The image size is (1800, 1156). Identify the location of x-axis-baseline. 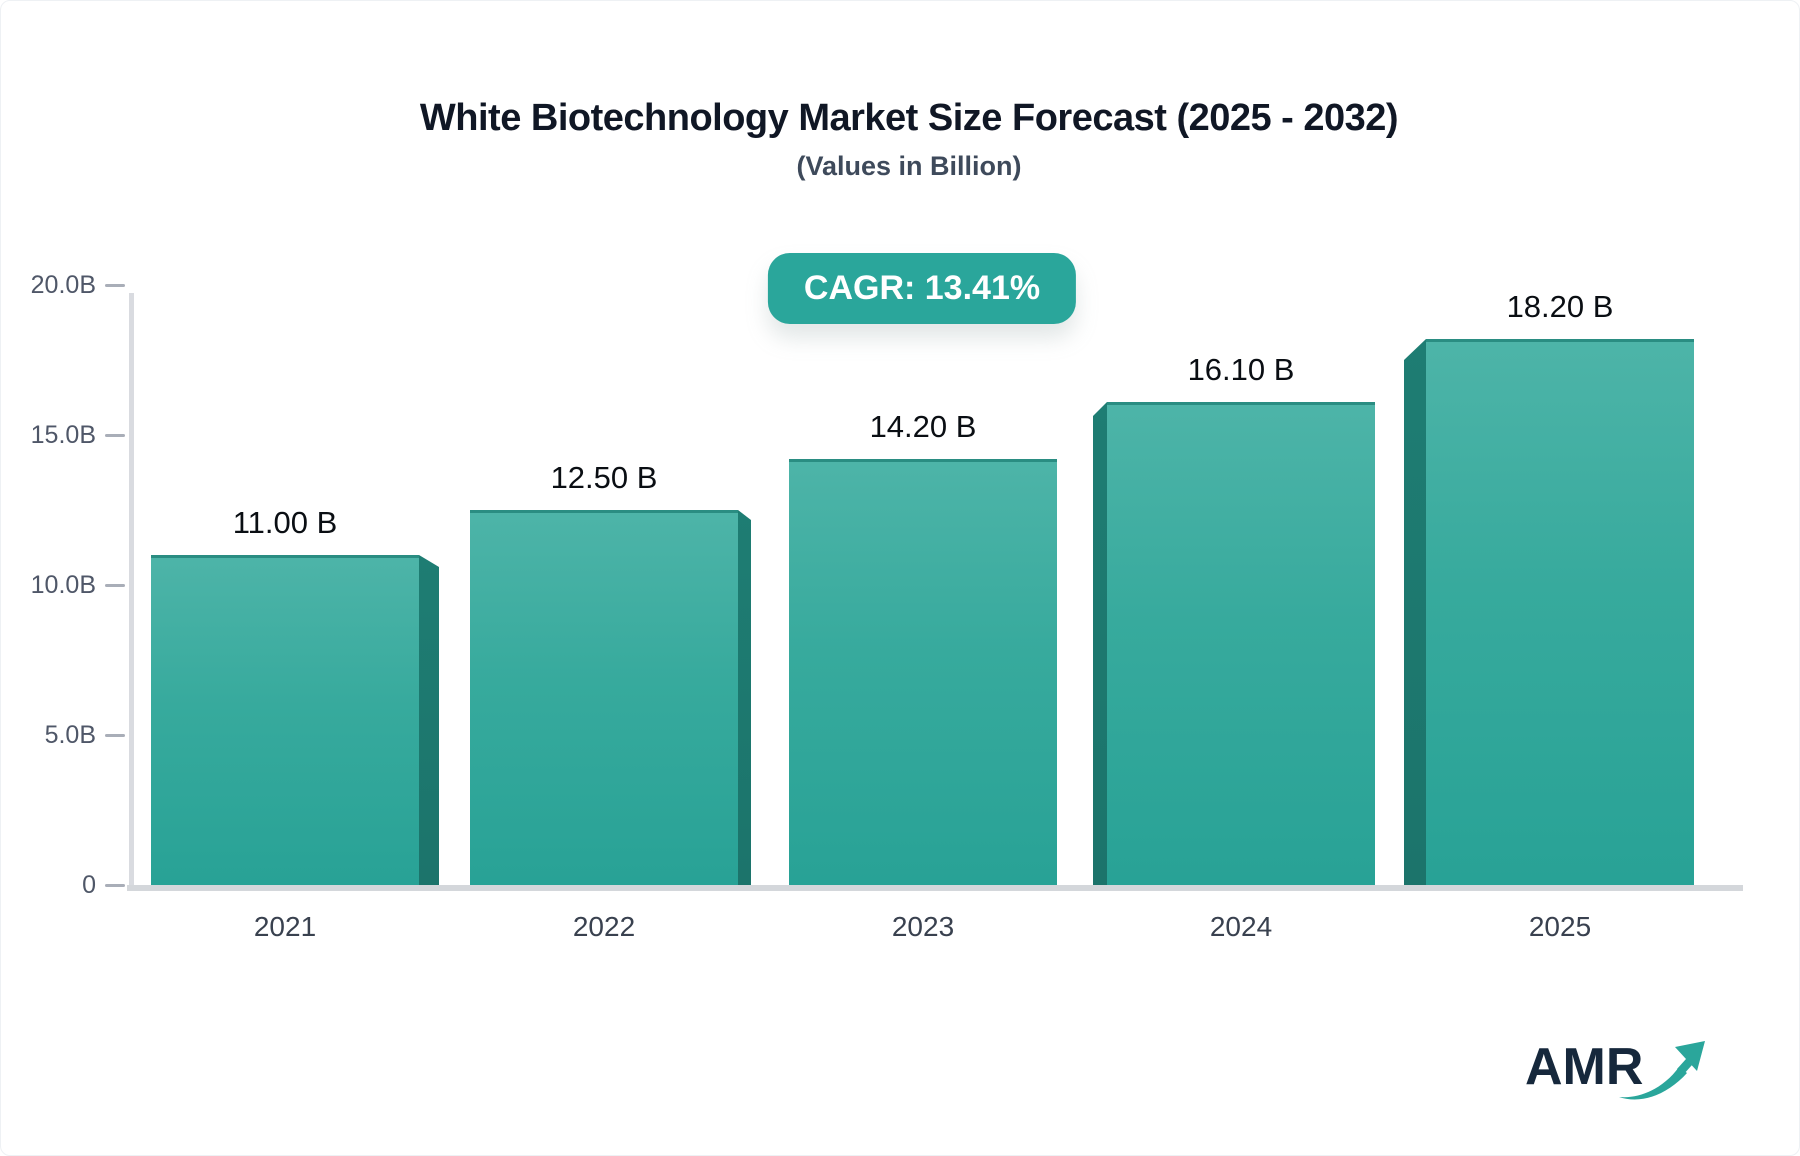
(935, 888).